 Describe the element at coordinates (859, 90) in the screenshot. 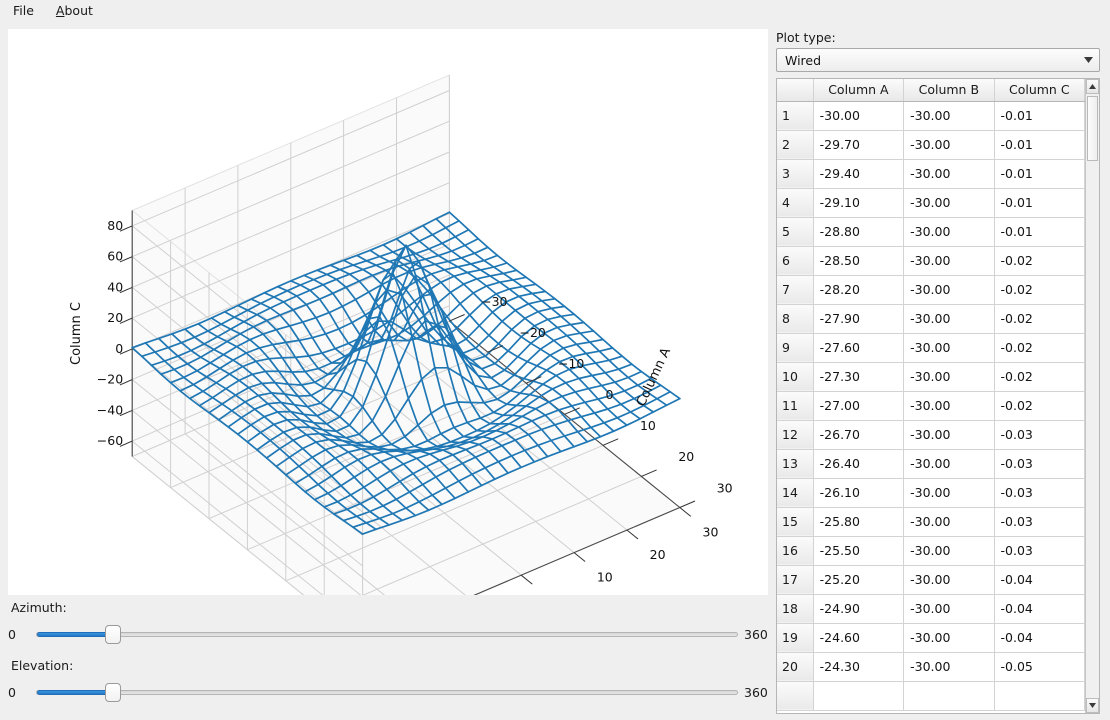

I see `table-header-column-a: Column A` at that location.